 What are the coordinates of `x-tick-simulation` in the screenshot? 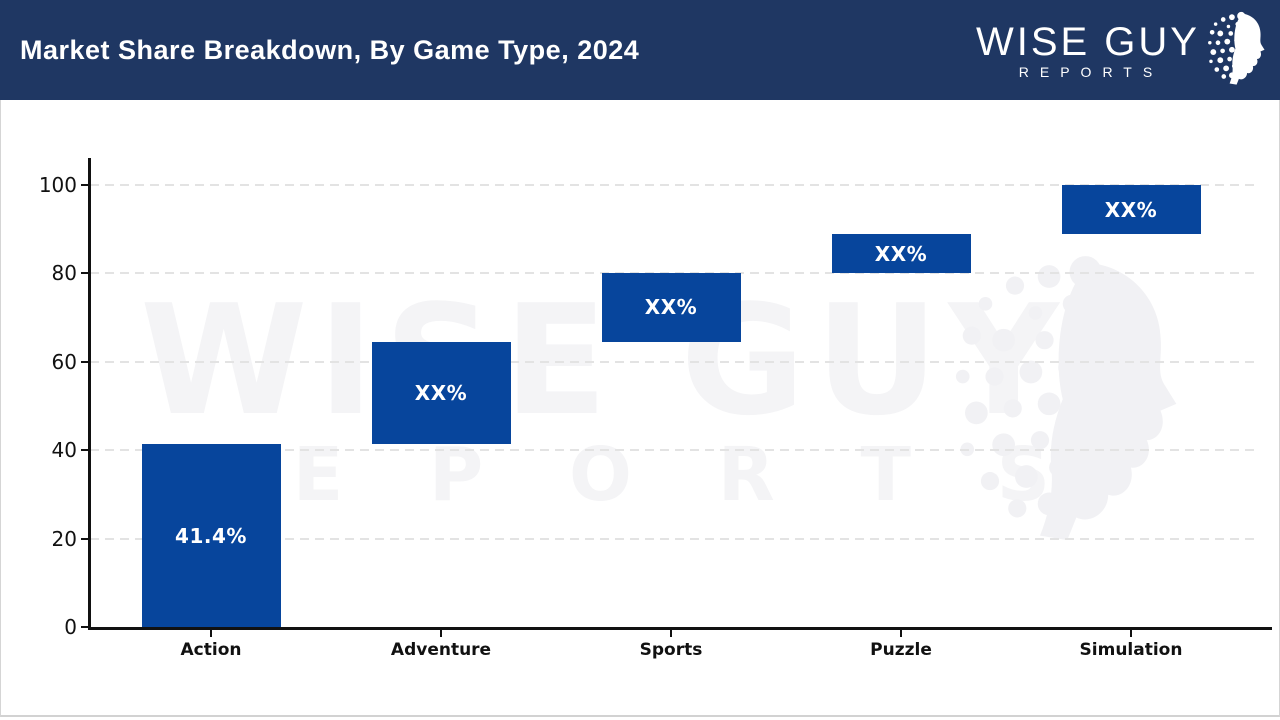 It's located at (1131, 633).